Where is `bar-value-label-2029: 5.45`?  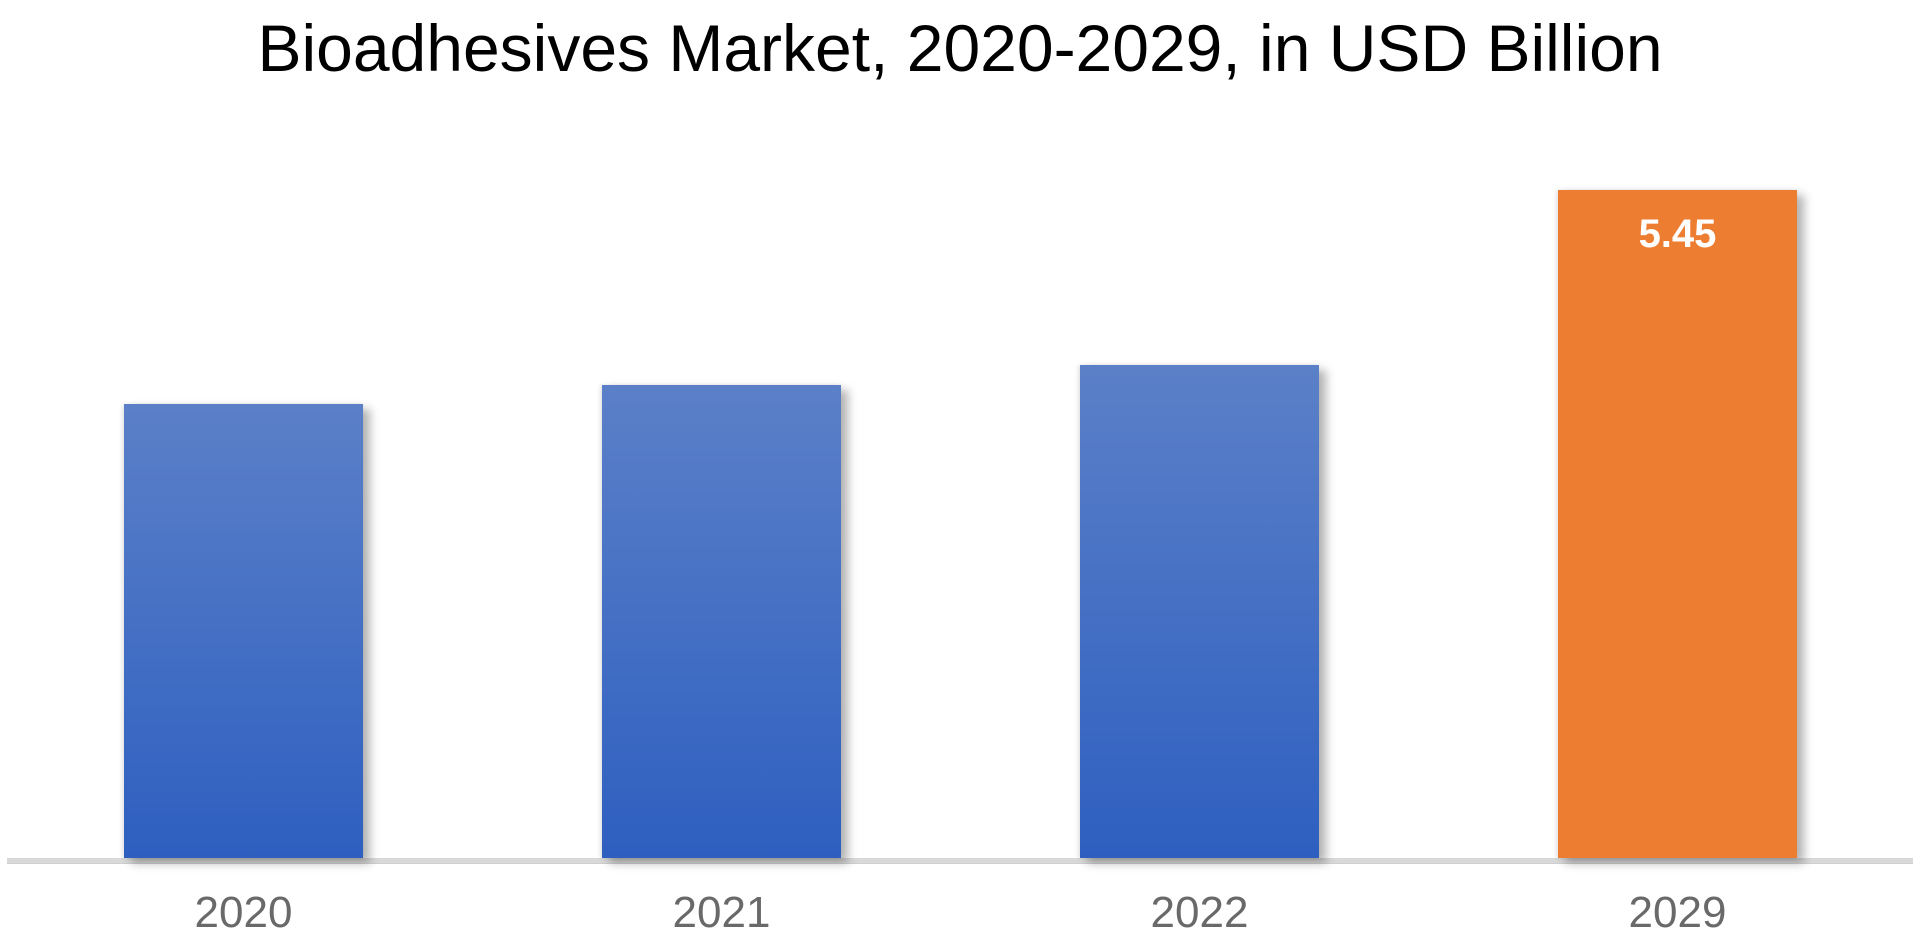
bar-value-label-2029: 5.45 is located at coordinates (1677, 234).